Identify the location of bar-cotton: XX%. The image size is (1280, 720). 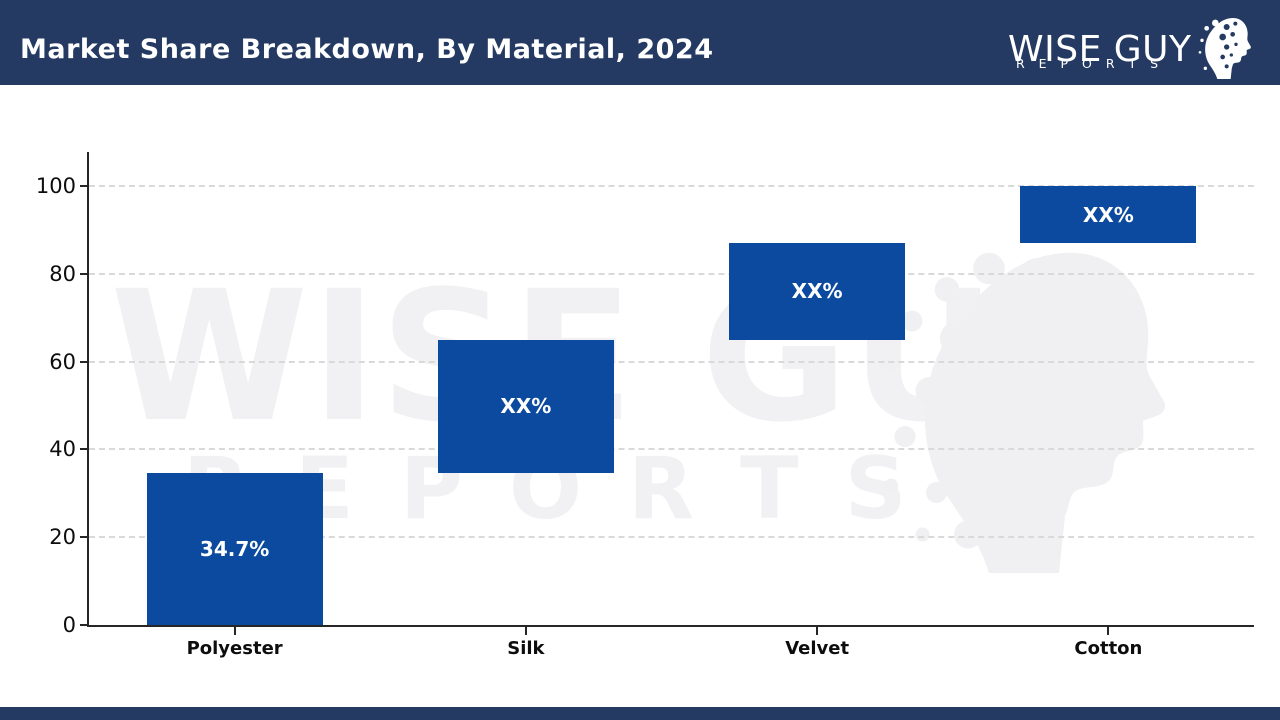
(1108, 215).